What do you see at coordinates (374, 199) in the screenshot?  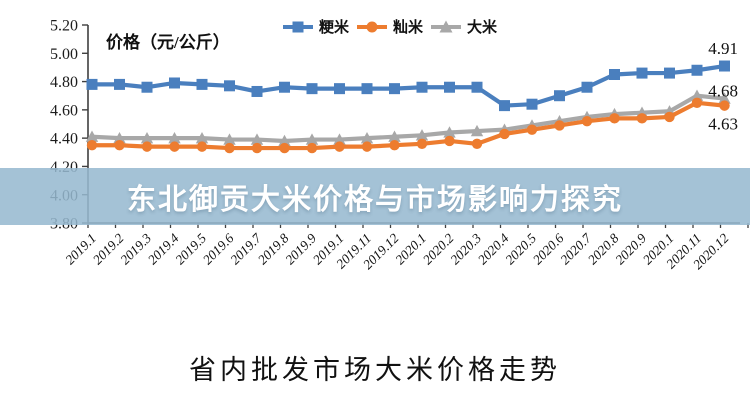 I see `overlay-title: 东北御贡大米价格与市场影响力探究` at bounding box center [374, 199].